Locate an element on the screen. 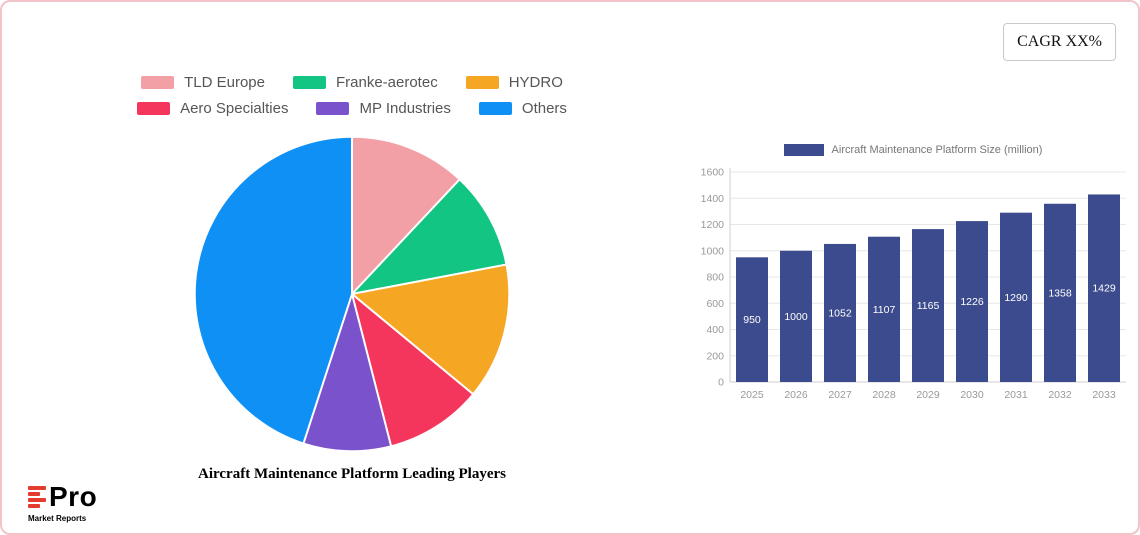 The width and height of the screenshot is (1140, 535). bar-2029 is located at coordinates (928, 305).